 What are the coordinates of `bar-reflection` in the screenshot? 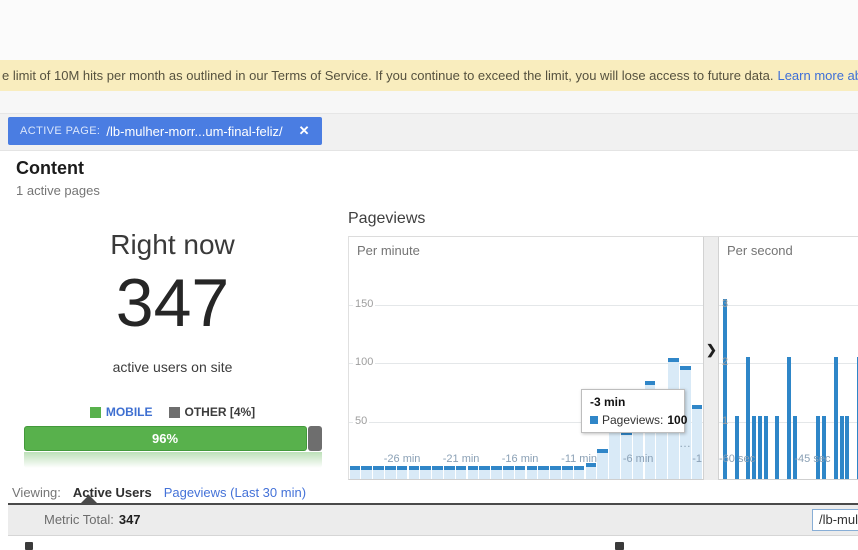 It's located at (172, 460).